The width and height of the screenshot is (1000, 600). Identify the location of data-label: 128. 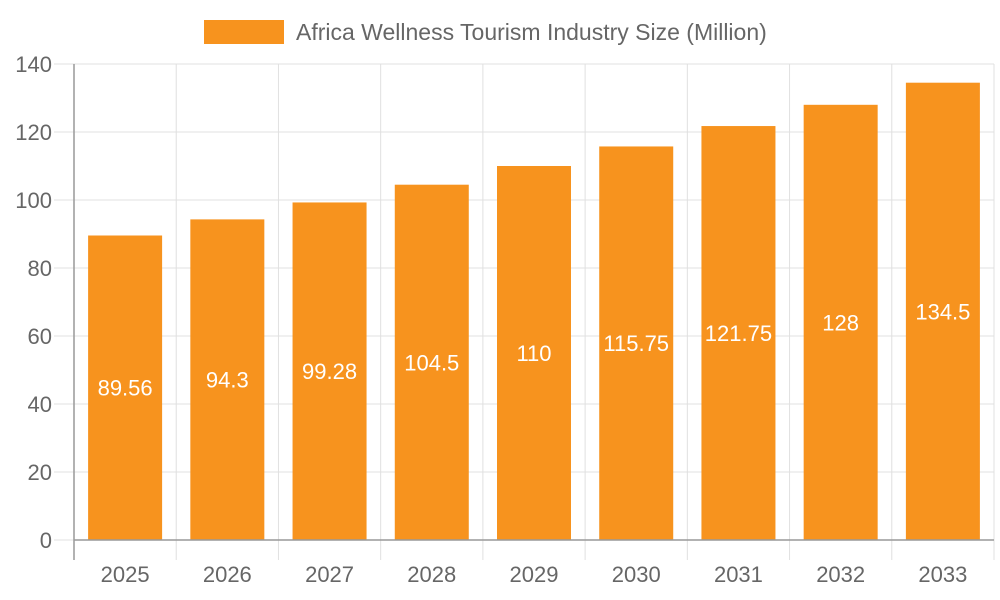
(840, 322).